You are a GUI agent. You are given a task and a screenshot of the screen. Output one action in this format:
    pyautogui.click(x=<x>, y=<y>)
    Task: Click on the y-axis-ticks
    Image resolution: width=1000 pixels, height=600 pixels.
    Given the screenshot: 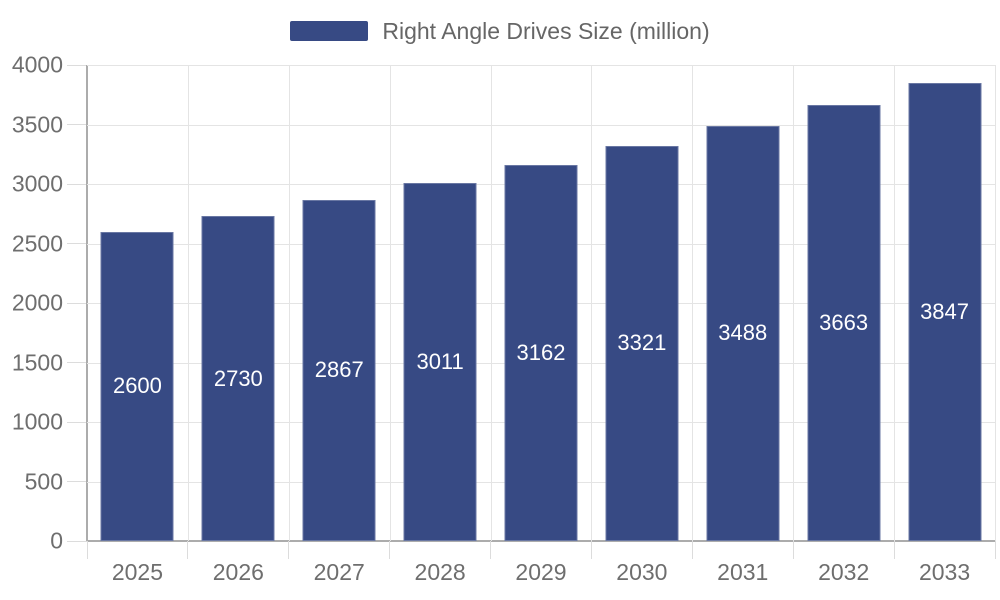 What is the action you would take?
    pyautogui.click(x=77, y=303)
    